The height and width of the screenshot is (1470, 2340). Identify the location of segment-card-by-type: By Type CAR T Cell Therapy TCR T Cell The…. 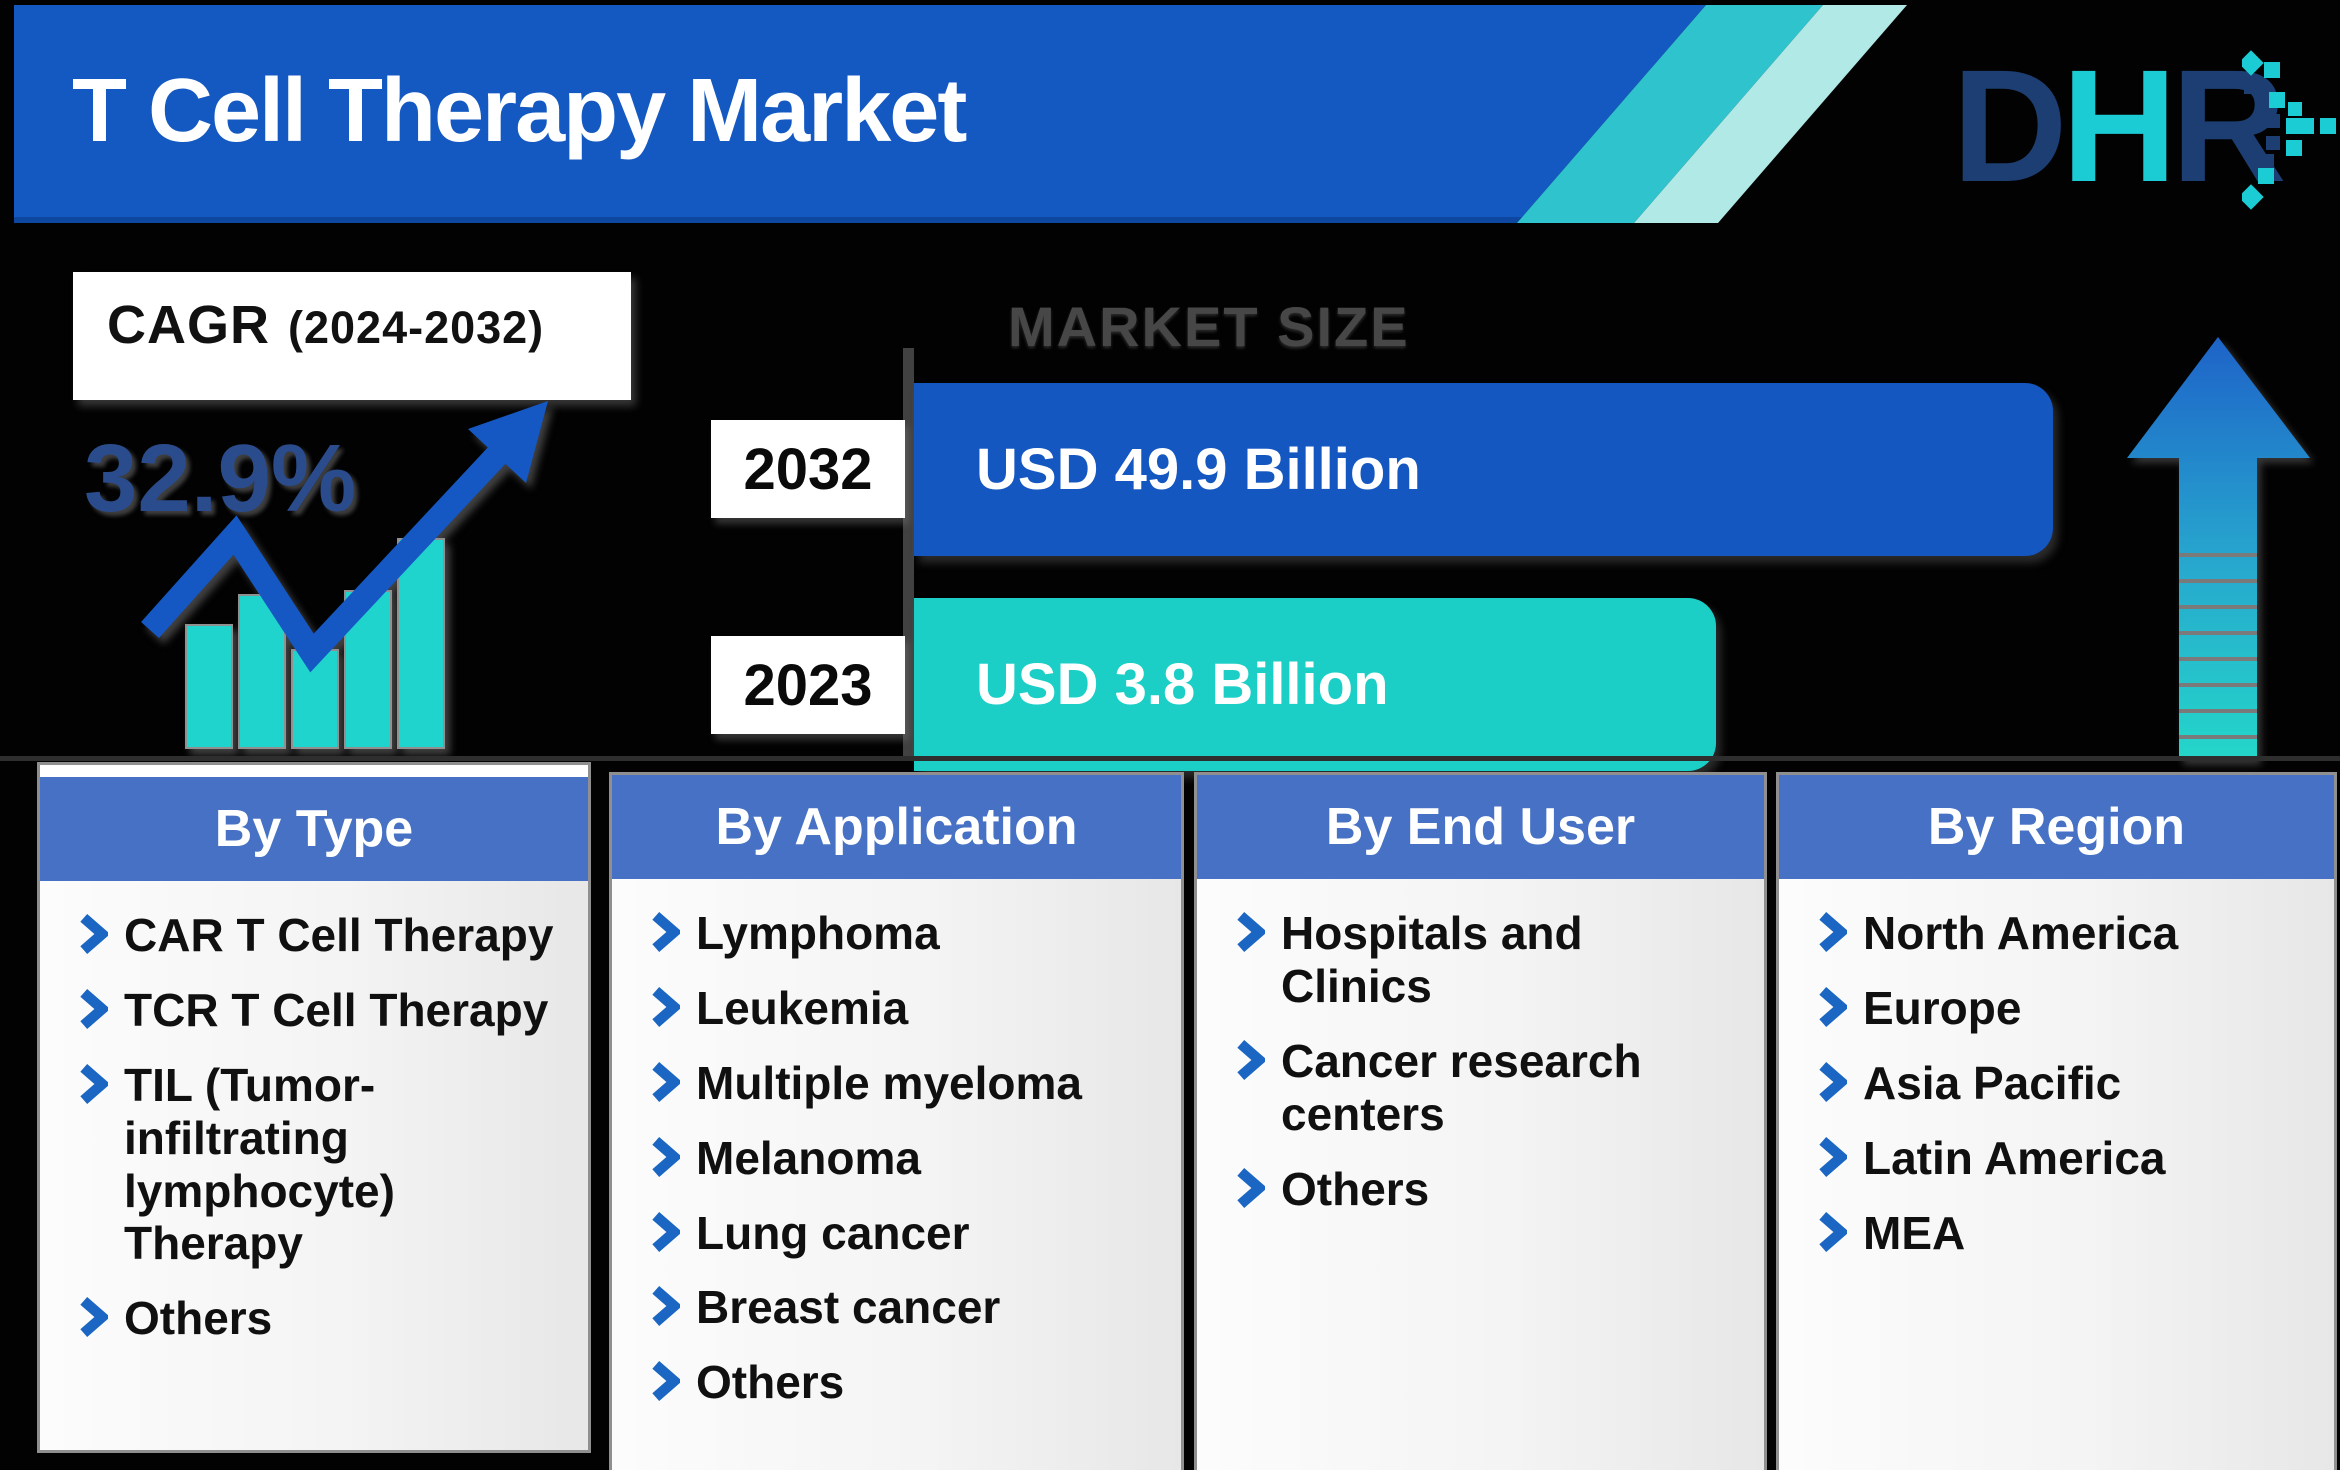
(314, 1107).